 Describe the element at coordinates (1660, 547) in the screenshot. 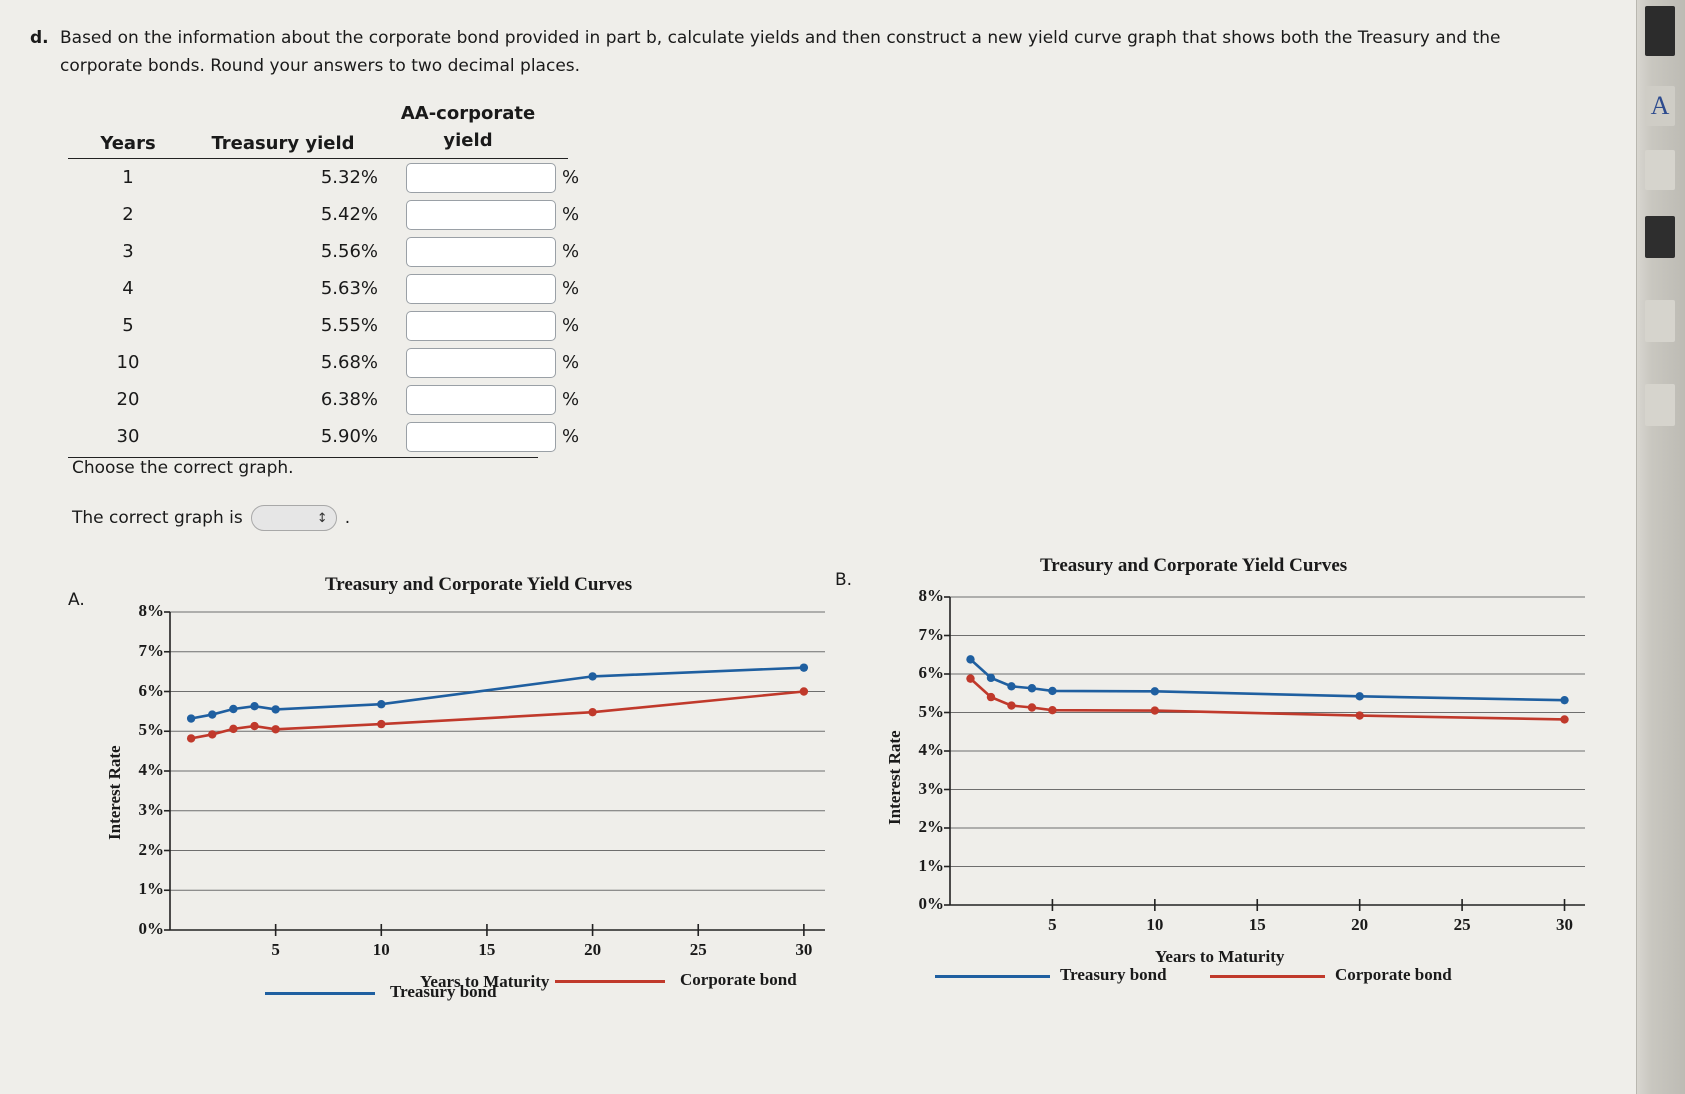

I see `scan-edge-strip: A` at that location.